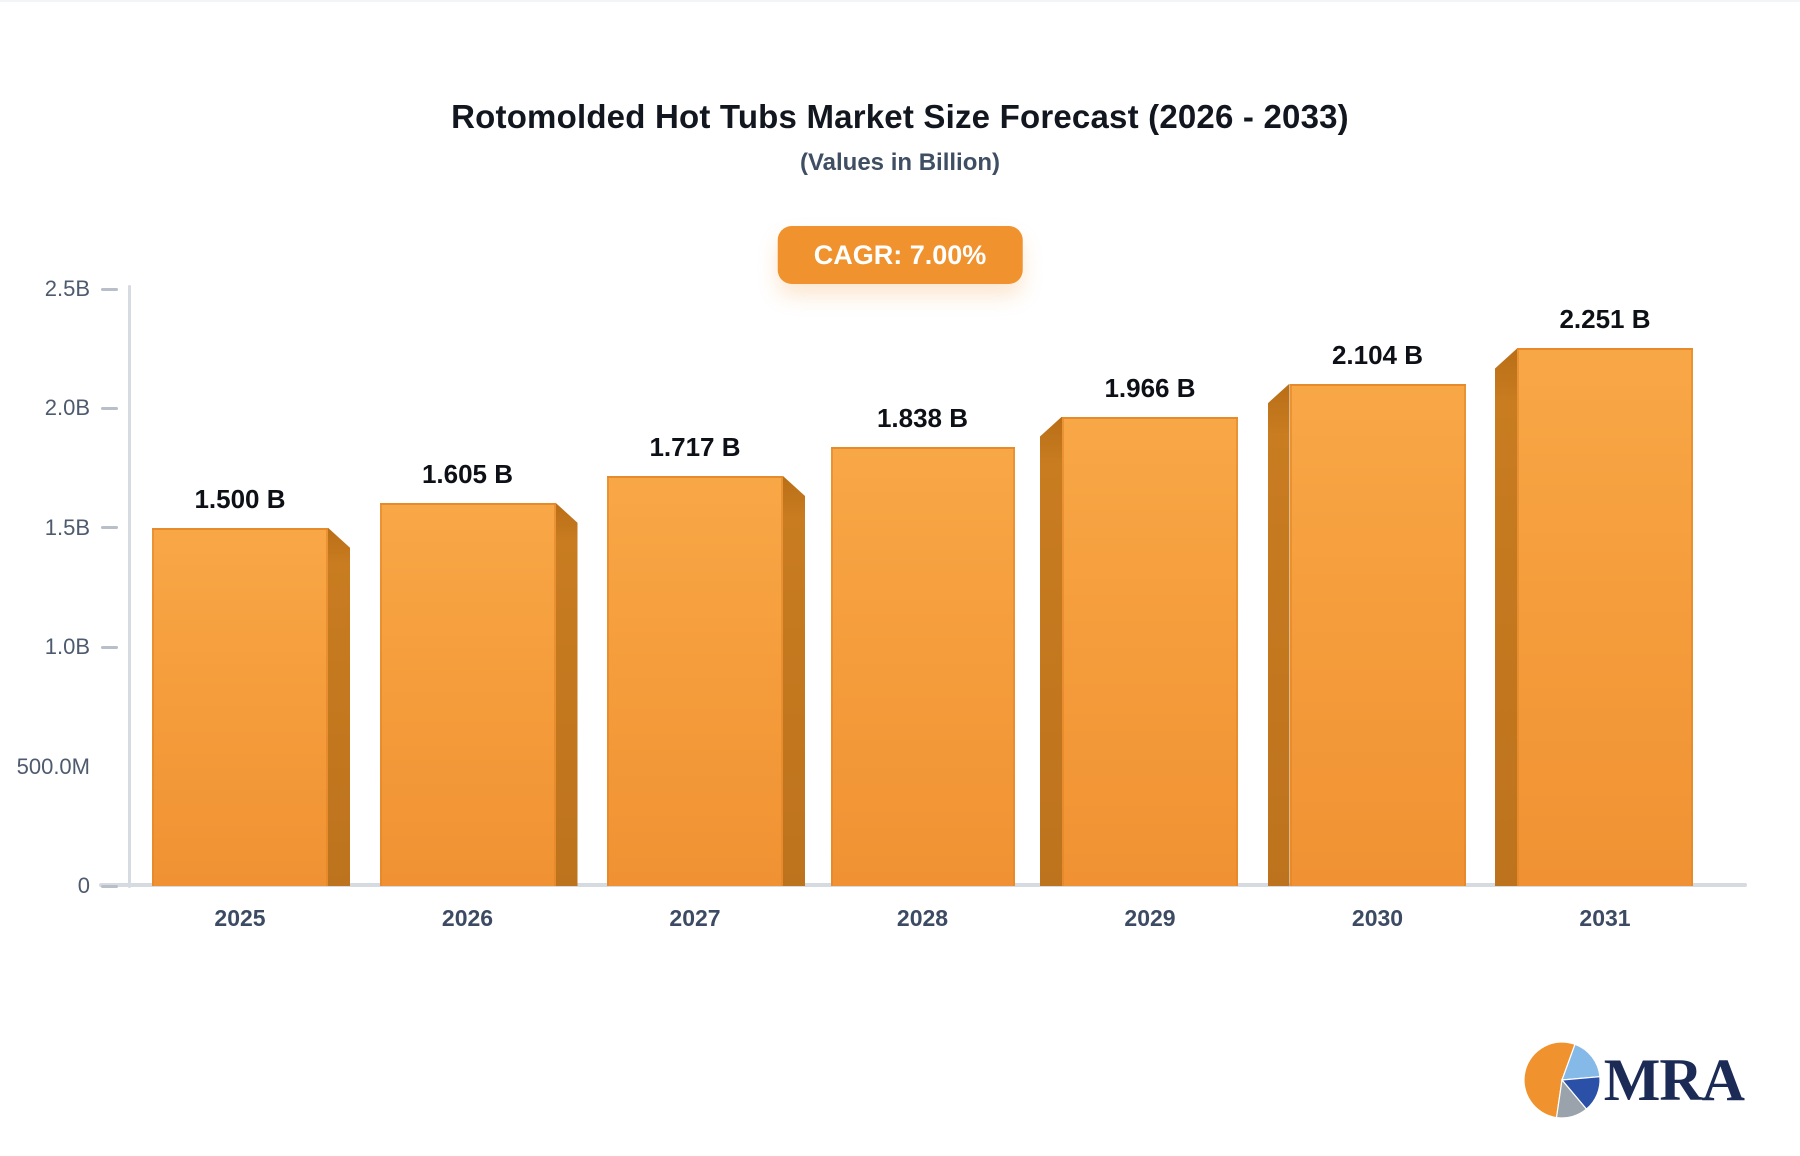 The height and width of the screenshot is (1156, 1800). What do you see at coordinates (240, 706) in the screenshot?
I see `bar-2025` at bounding box center [240, 706].